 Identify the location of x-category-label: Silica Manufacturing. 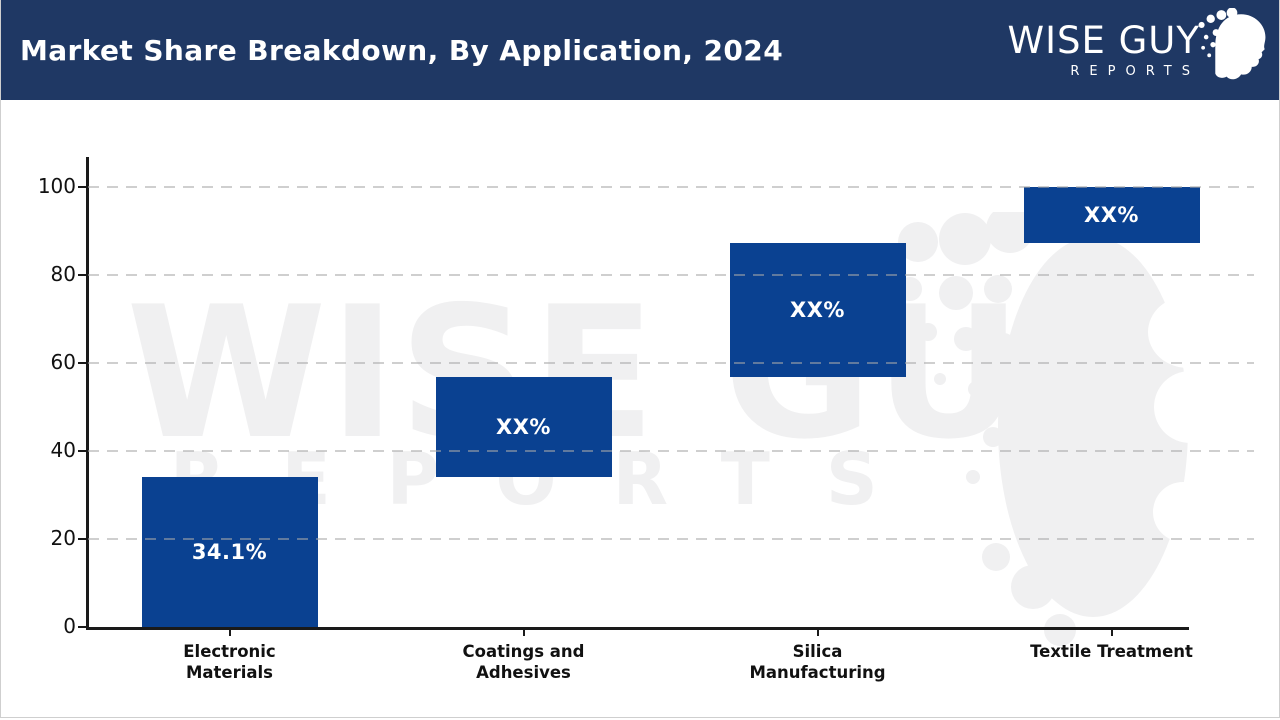
(817, 662).